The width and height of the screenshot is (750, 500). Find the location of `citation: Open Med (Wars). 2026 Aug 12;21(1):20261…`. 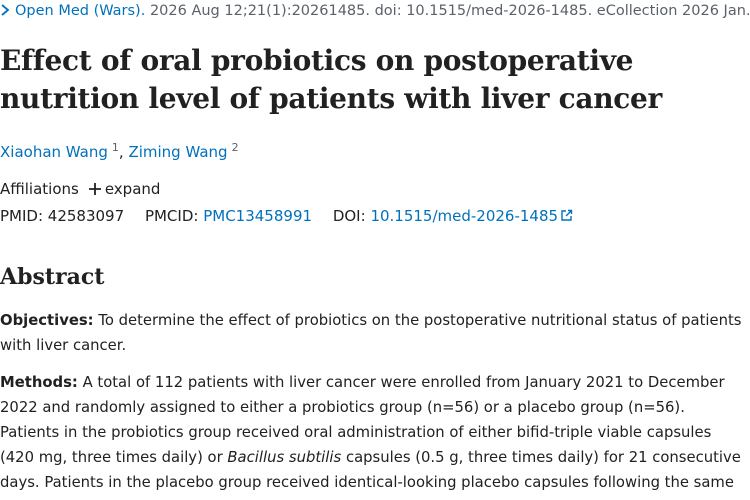

citation: Open Med (Wars). 2026 Aug 12;21(1):20261… is located at coordinates (375, 11).